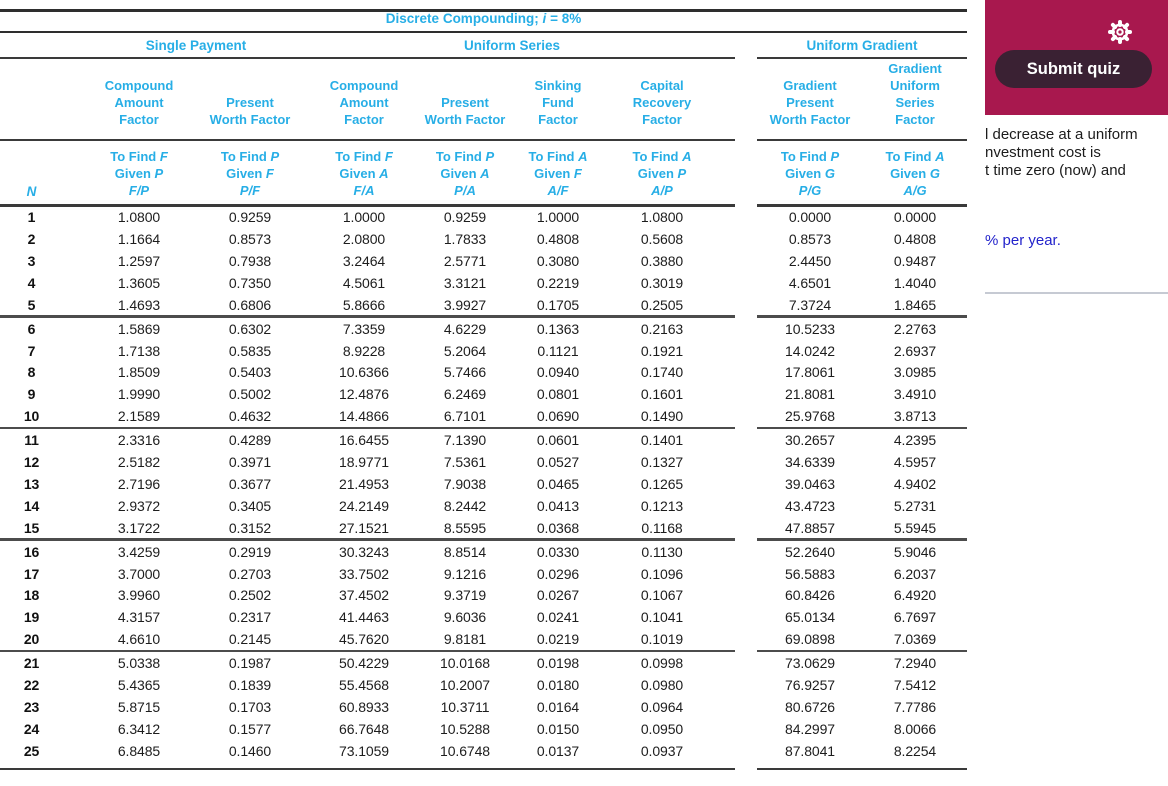 The height and width of the screenshot is (786, 1168). Describe the element at coordinates (139, 728) in the screenshot. I see `table-cell: 6.3412` at that location.